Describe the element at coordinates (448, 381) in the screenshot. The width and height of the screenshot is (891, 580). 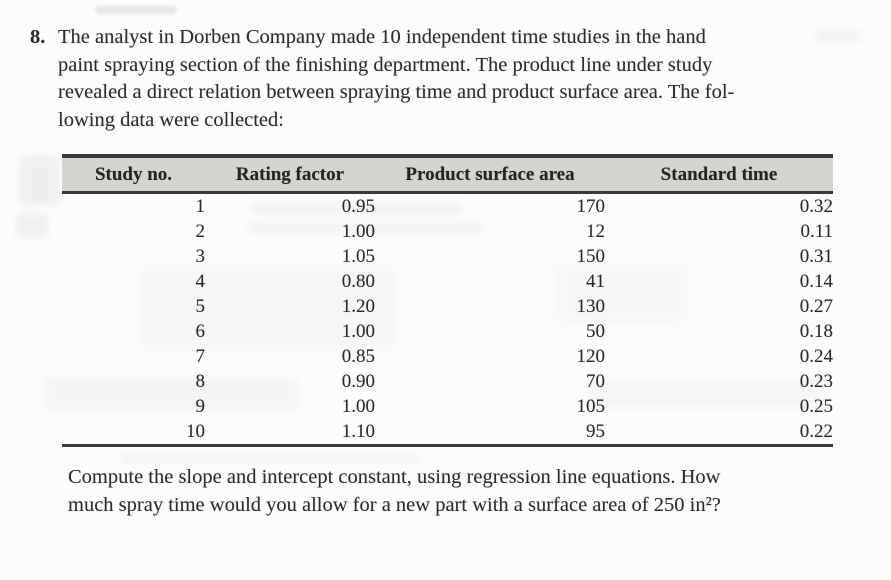
I see `table-row: 8 0.90 70 0.23` at that location.